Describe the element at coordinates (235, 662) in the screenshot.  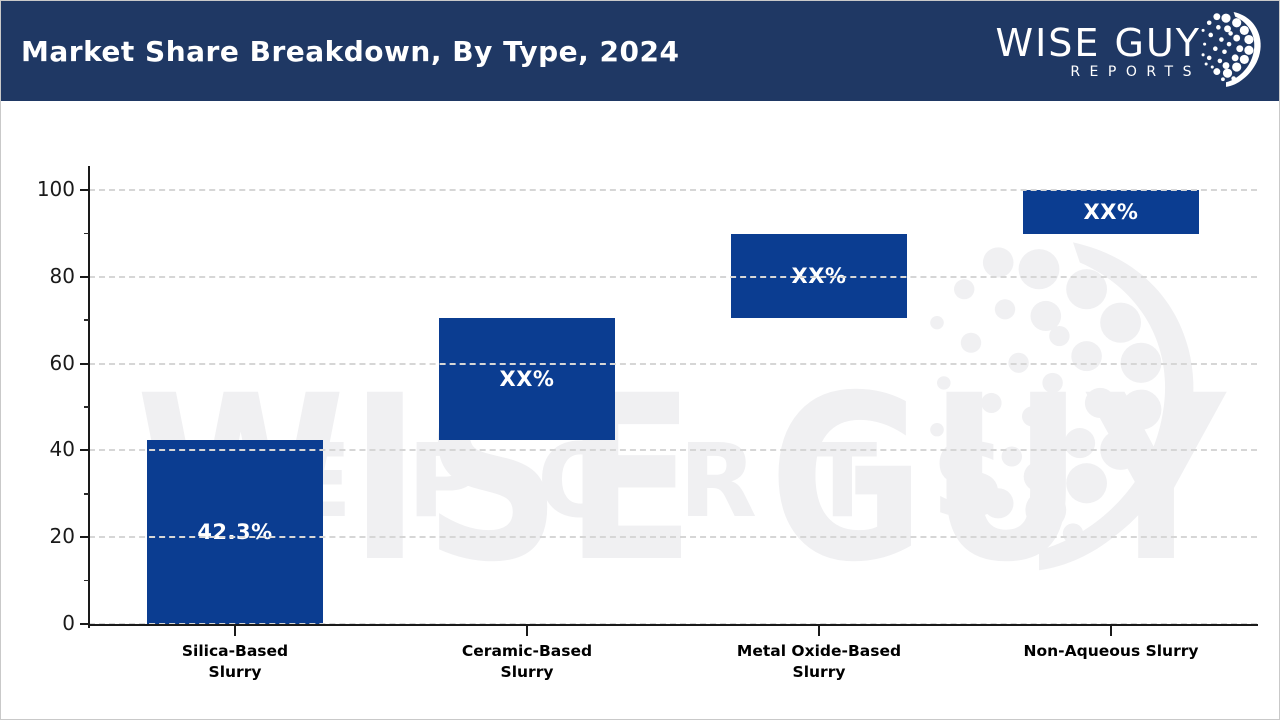
I see `x-axis-category-label: Silica-Based Slurry` at that location.